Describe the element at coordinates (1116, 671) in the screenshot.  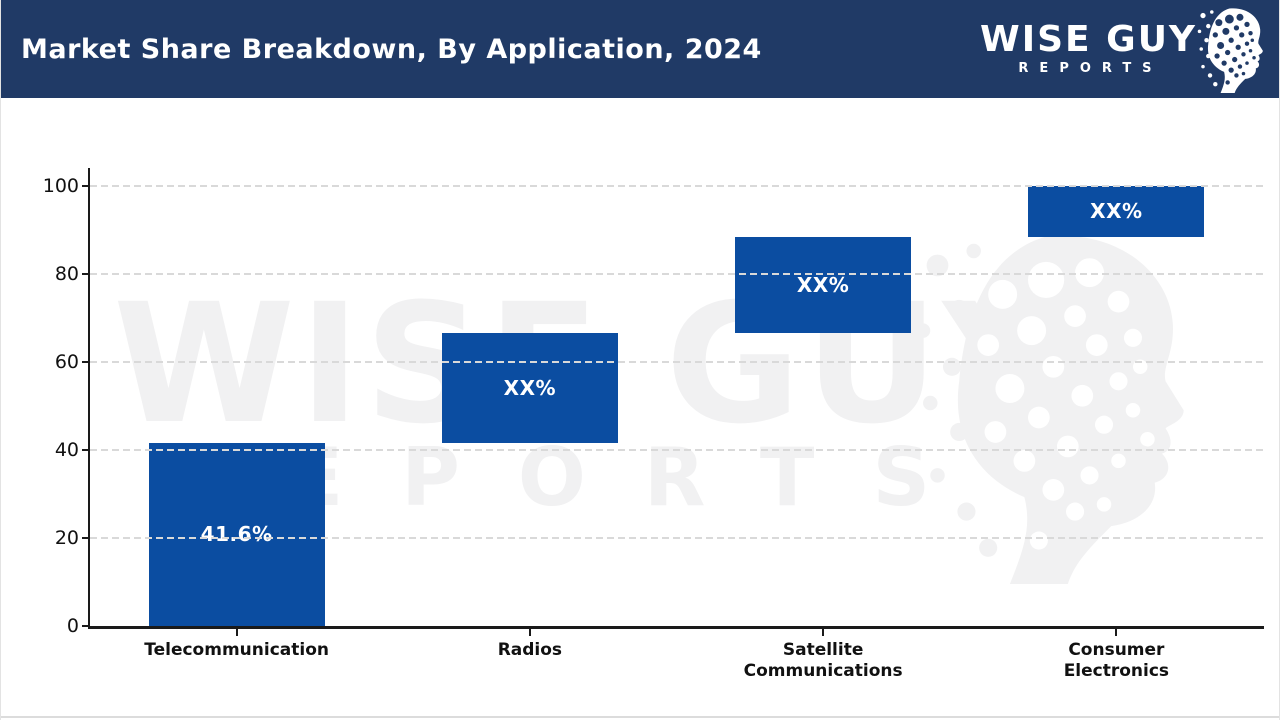
I see `x-tick-label-line: Electronics` at that location.